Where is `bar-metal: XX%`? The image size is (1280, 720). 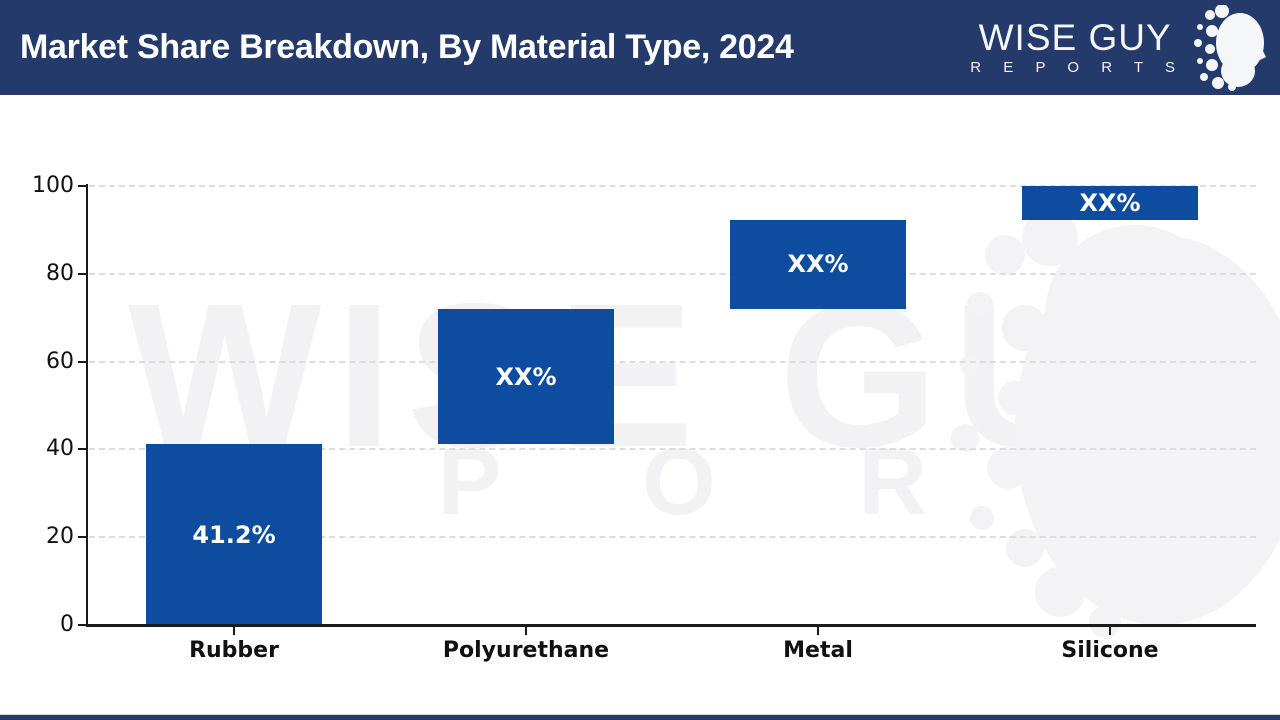
bar-metal: XX% is located at coordinates (818, 264).